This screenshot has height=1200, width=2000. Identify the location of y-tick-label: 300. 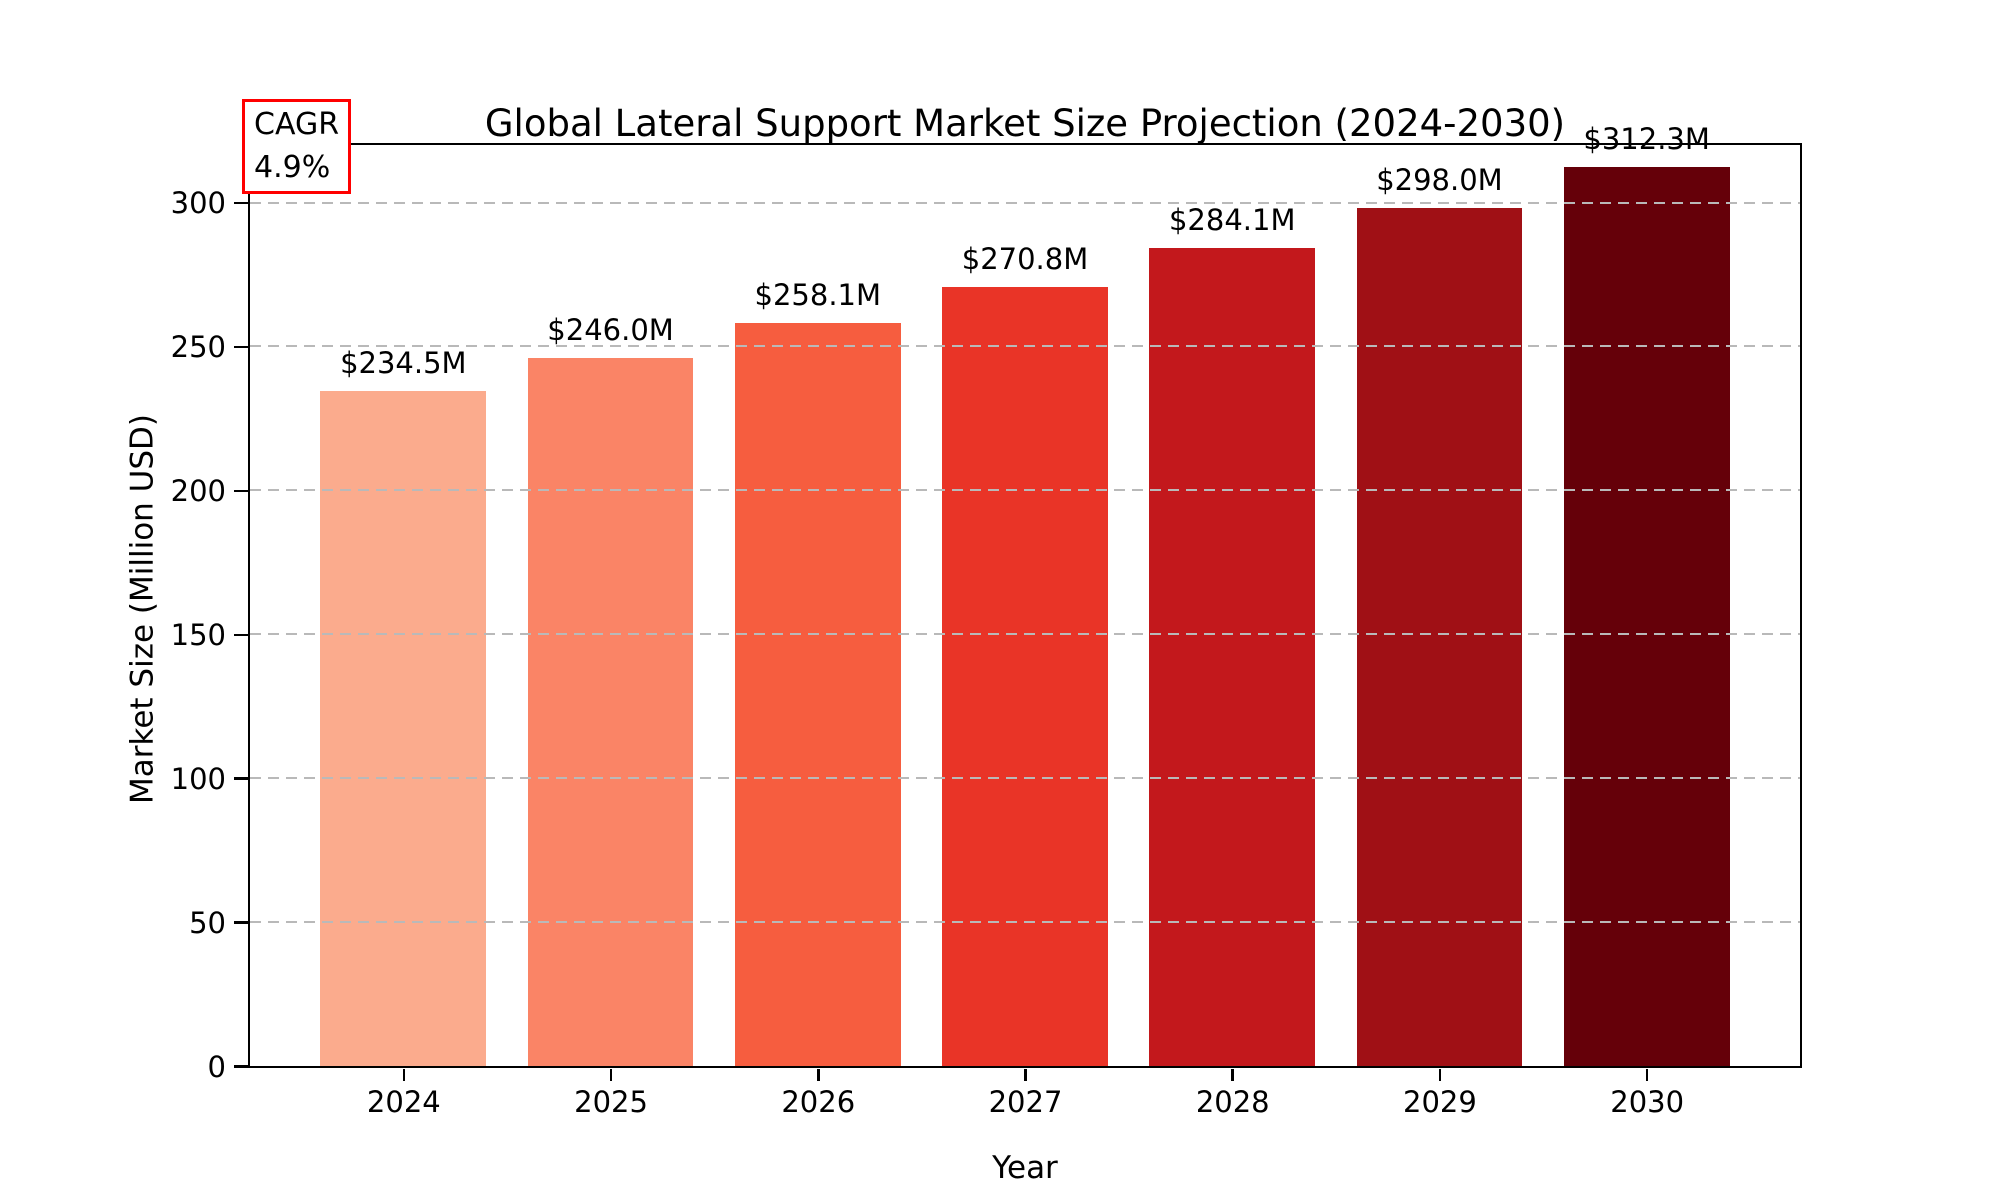
(198, 203).